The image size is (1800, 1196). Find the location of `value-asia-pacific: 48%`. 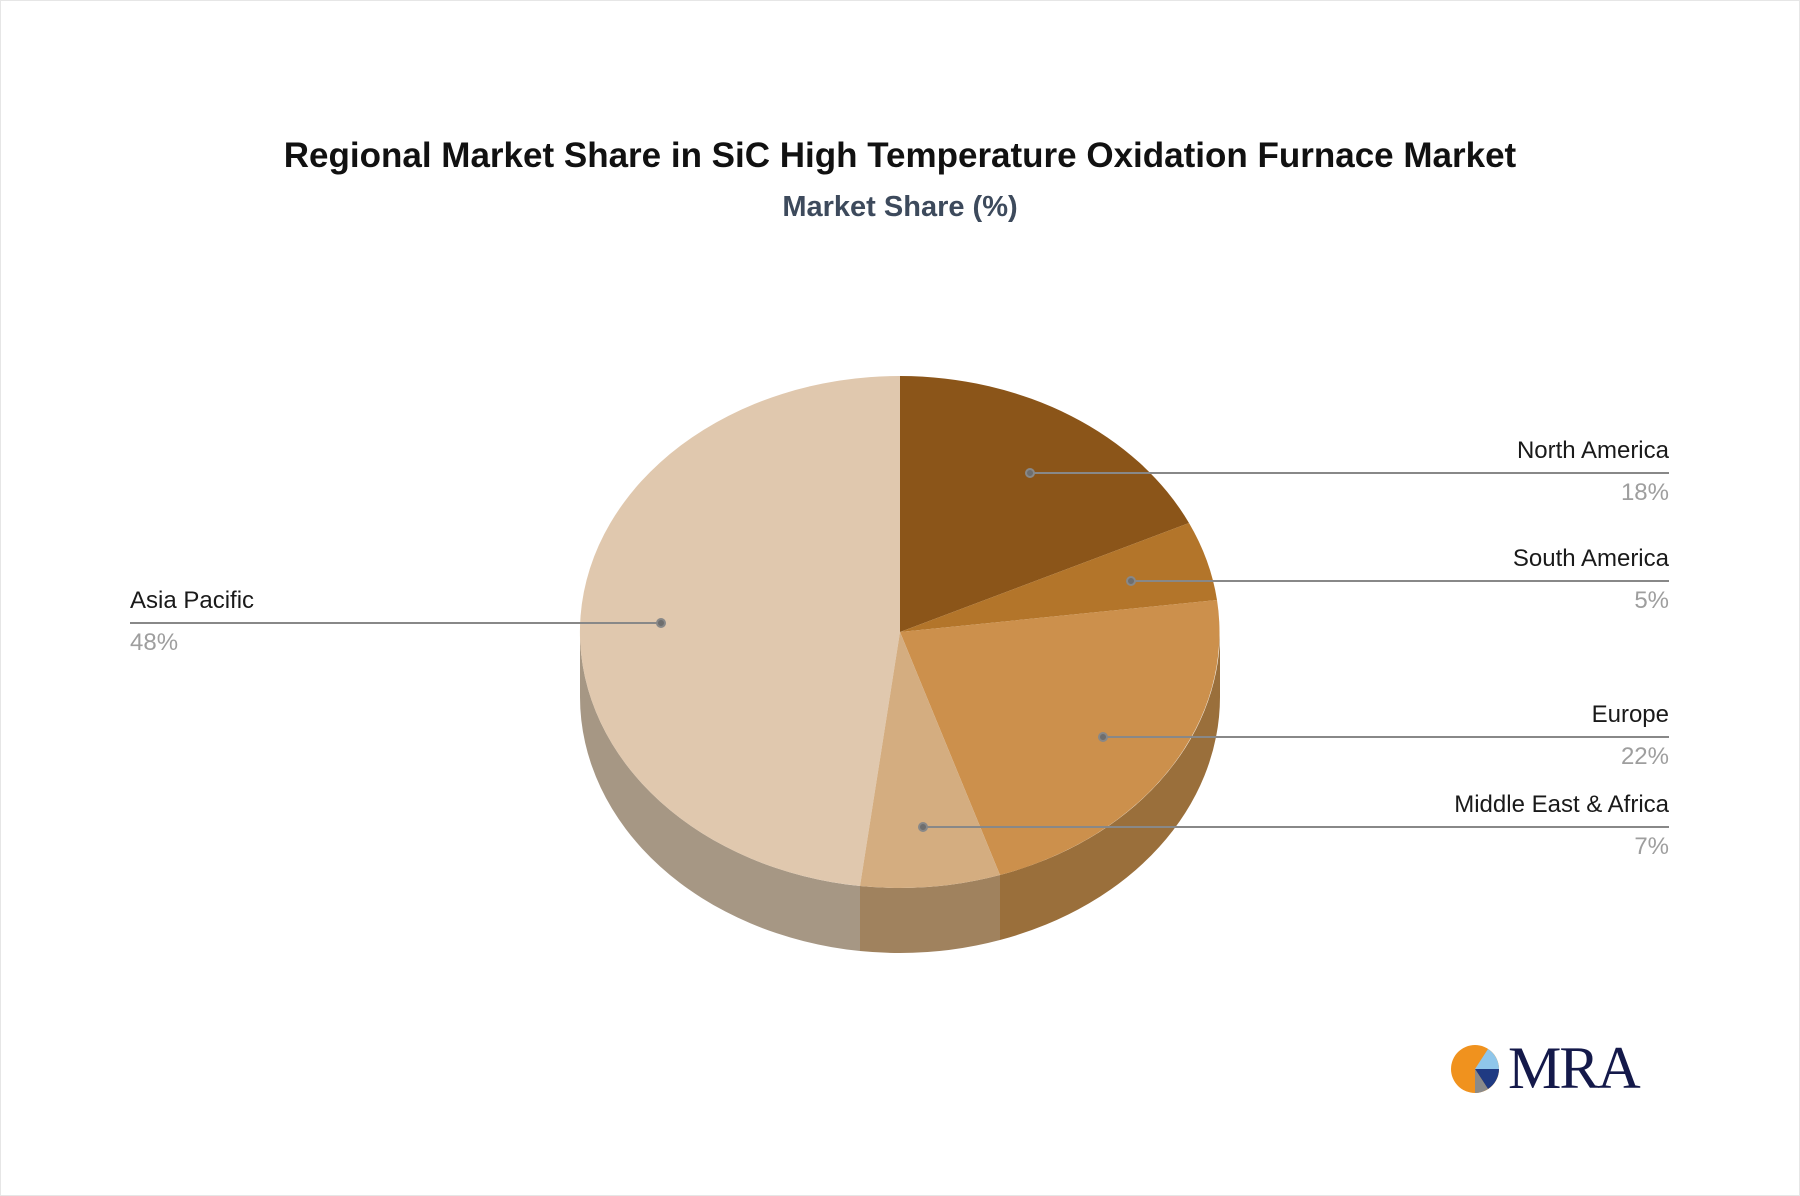

value-asia-pacific: 48% is located at coordinates (154, 642).